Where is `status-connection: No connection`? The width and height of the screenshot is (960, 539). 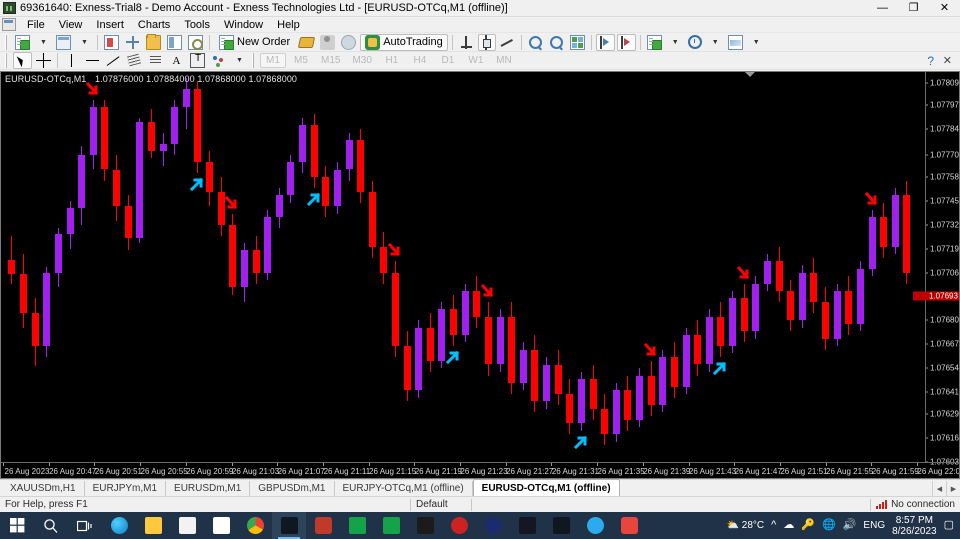
status-connection: No connection is located at coordinates (915, 505).